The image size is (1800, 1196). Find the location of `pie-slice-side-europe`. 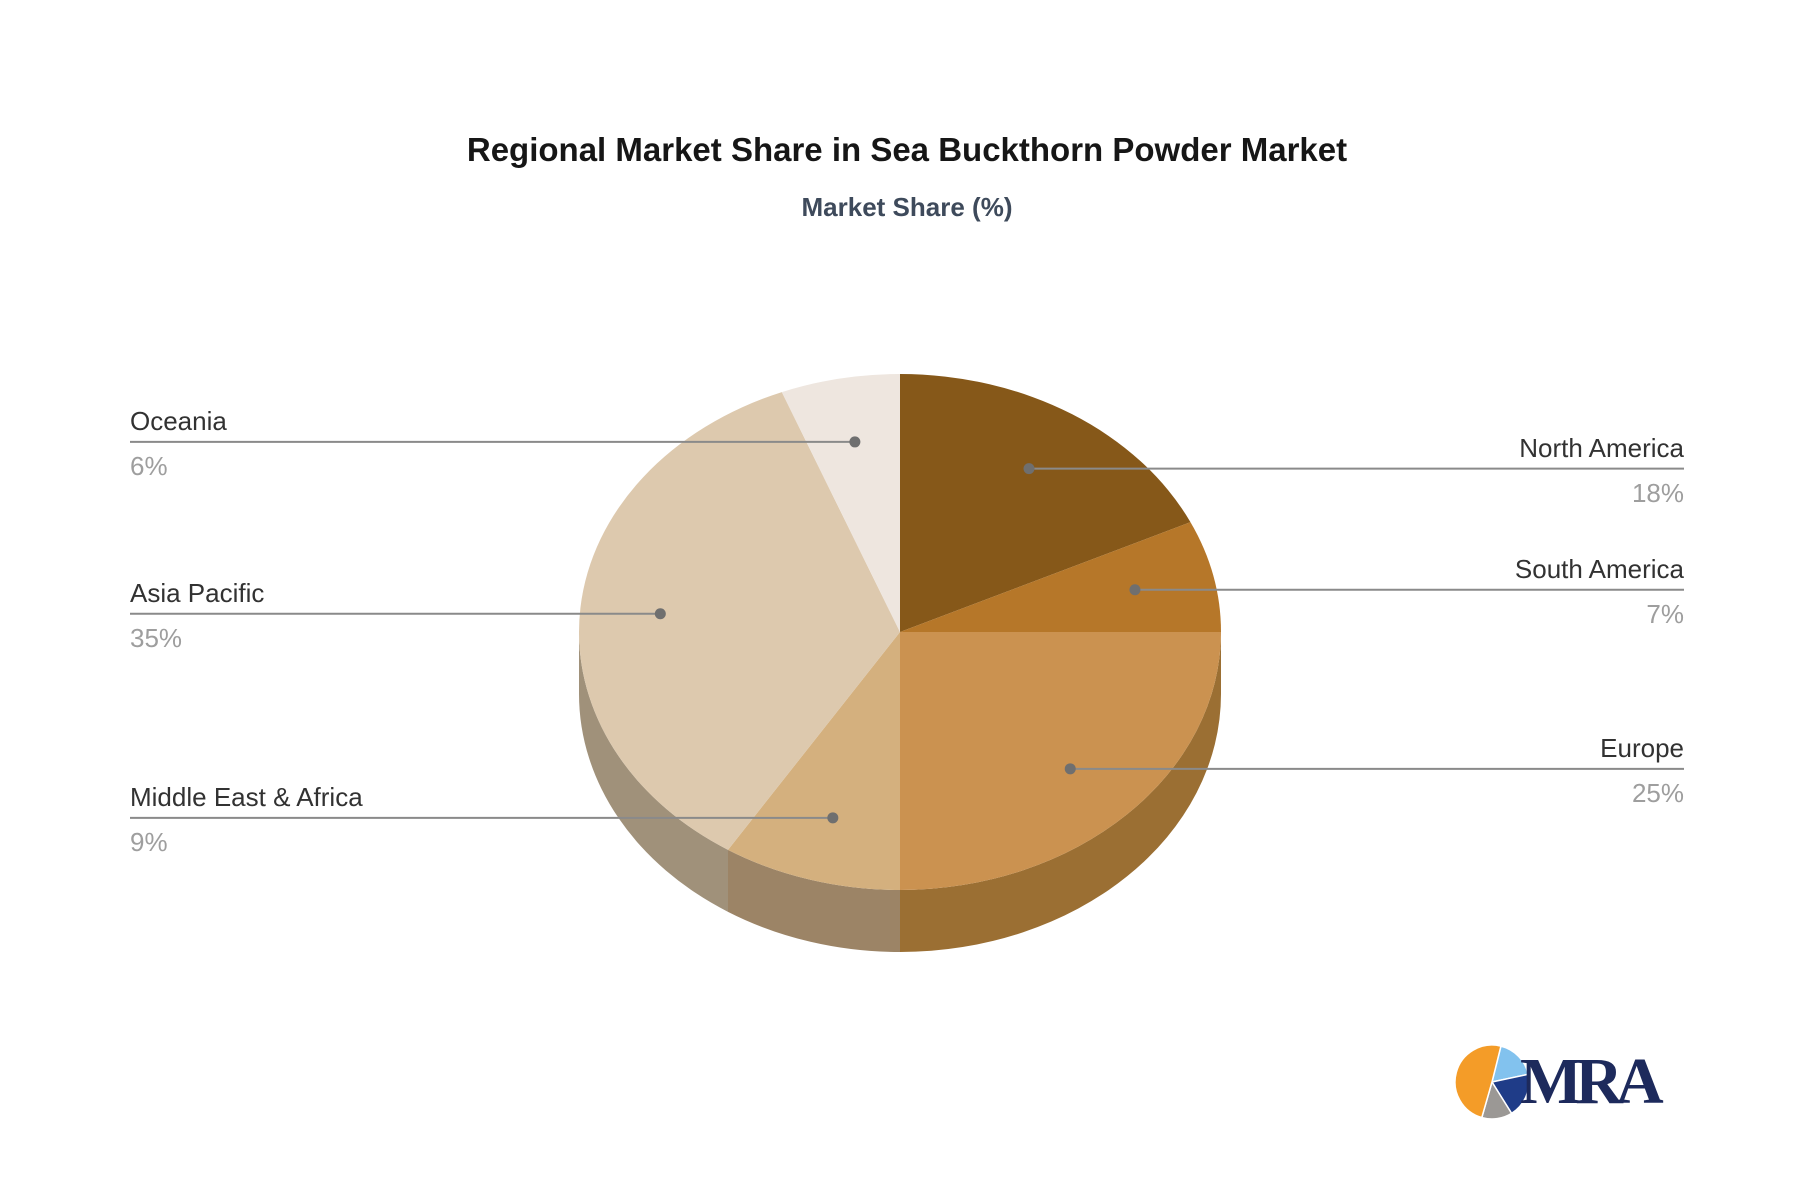

pie-slice-side-europe is located at coordinates (1060, 792).